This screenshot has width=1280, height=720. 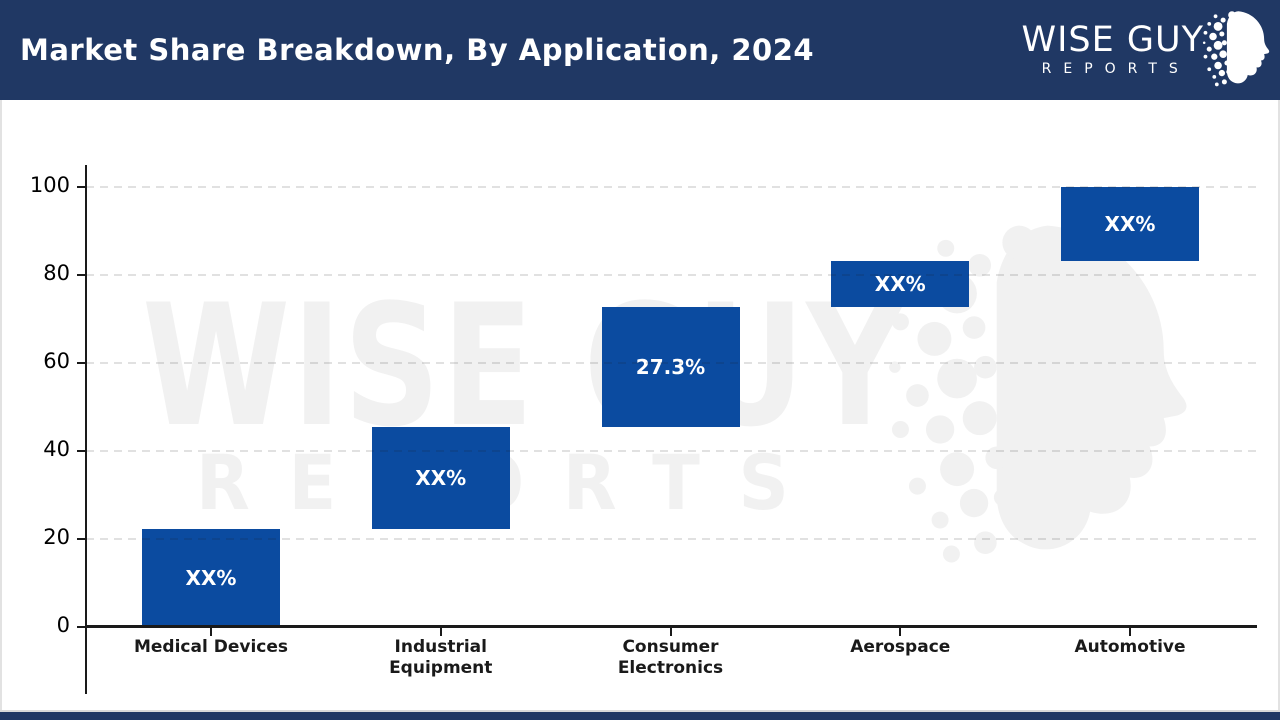 I want to click on y-tick-label-40: 40, so click(x=56, y=449).